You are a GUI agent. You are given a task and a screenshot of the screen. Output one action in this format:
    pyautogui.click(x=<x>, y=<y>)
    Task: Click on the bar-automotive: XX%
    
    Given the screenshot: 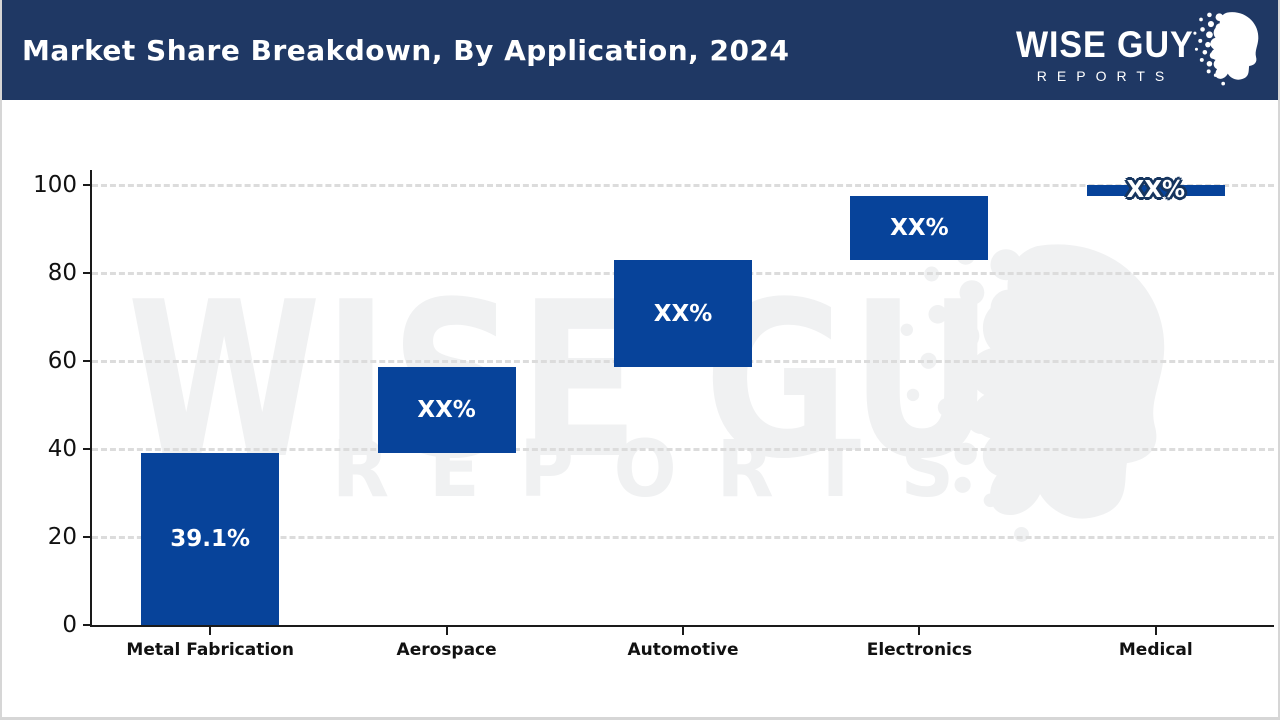 What is the action you would take?
    pyautogui.click(x=683, y=314)
    